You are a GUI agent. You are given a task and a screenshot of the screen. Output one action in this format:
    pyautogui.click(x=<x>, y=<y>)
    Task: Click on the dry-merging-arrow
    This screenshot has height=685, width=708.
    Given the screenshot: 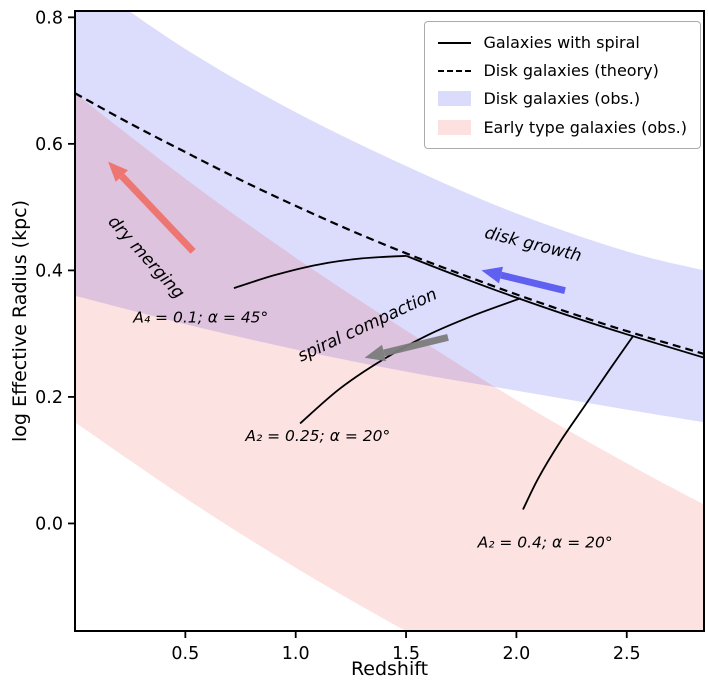 What is the action you would take?
    pyautogui.click(x=152, y=207)
    